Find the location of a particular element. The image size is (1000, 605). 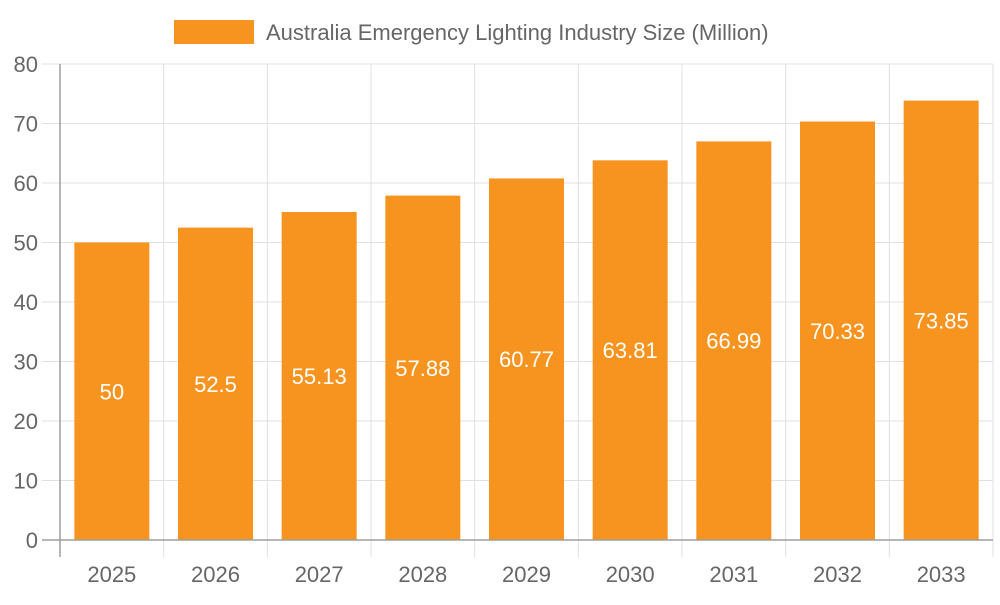

y-tick-label: 10 is located at coordinates (26, 481).